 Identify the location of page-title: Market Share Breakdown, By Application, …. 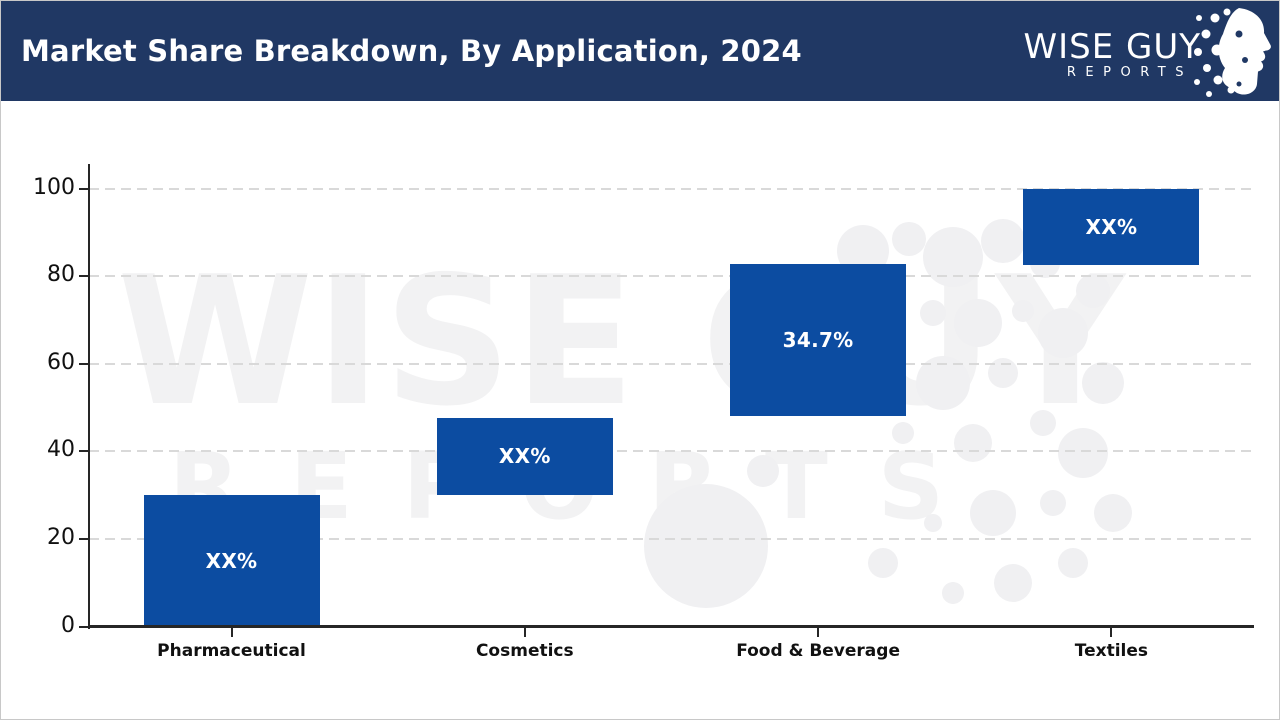
(411, 51).